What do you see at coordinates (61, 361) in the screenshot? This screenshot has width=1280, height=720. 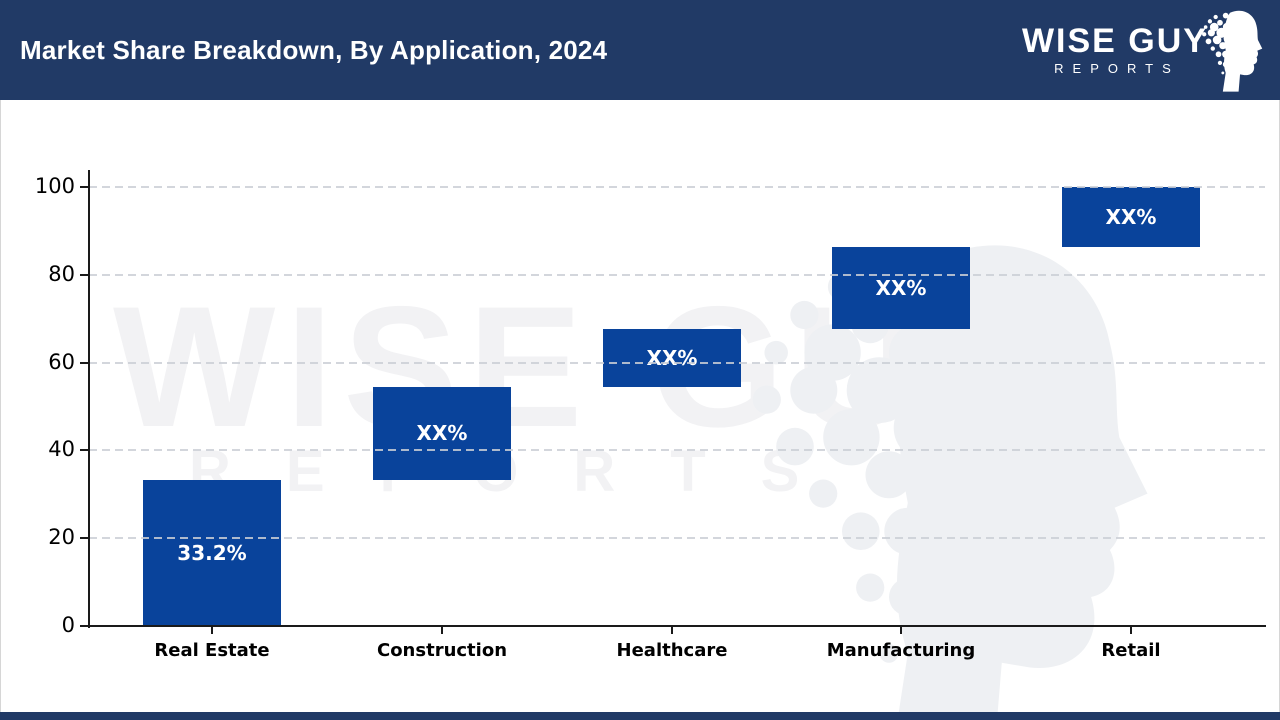 I see `y-tick-label-60: 60` at bounding box center [61, 361].